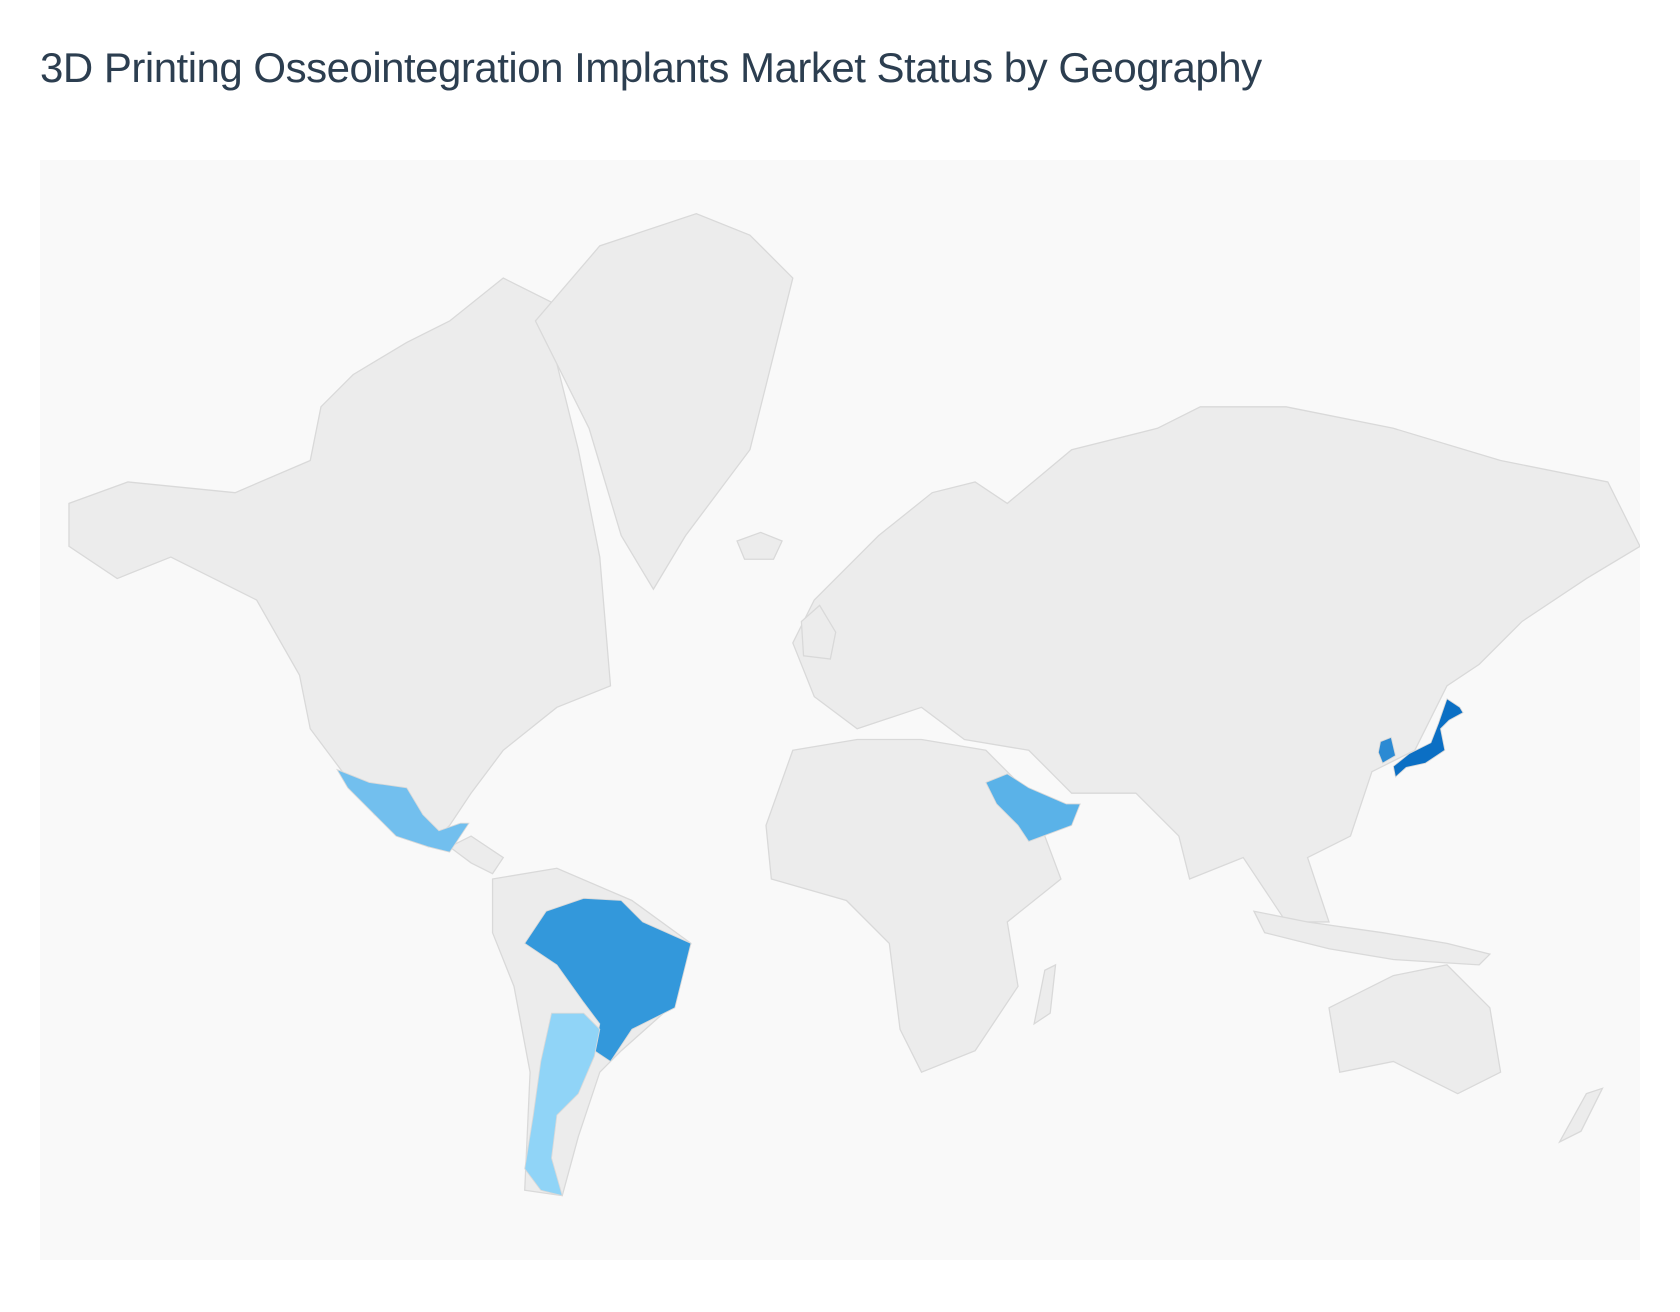 The image size is (1680, 1312). What do you see at coordinates (476, 855) in the screenshot?
I see `central-america` at bounding box center [476, 855].